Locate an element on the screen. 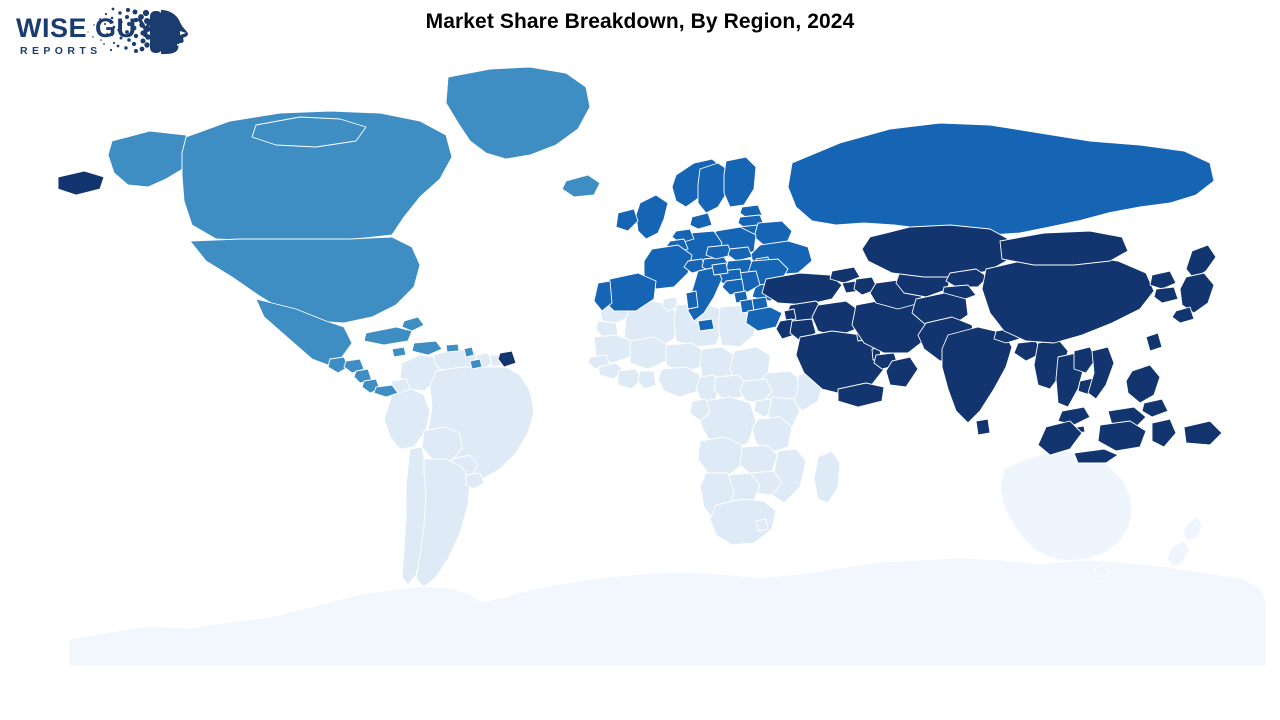 The height and width of the screenshot is (720, 1280). country-portugal is located at coordinates (603, 296).